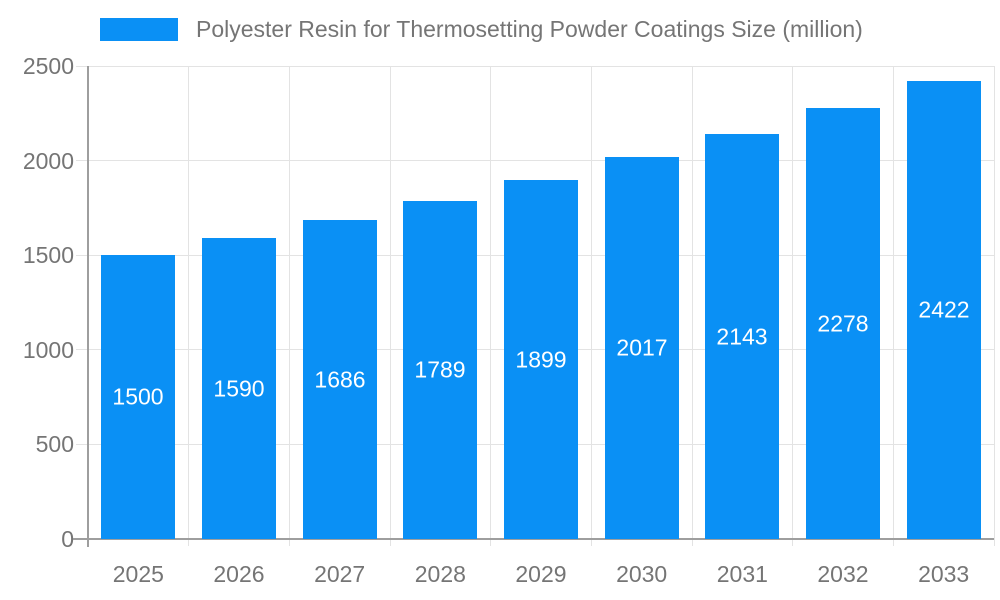  I want to click on bar-value-label: 1789, so click(440, 369).